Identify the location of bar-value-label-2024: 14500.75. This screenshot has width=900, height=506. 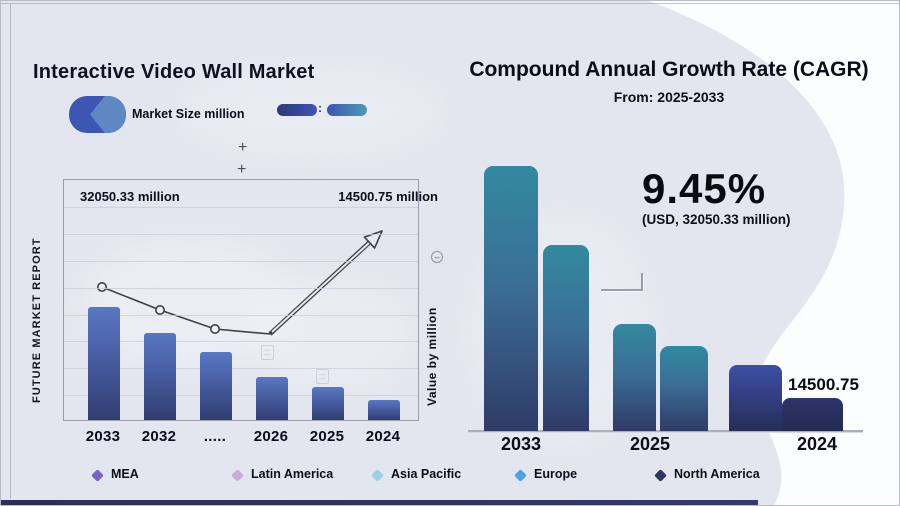
(823, 384).